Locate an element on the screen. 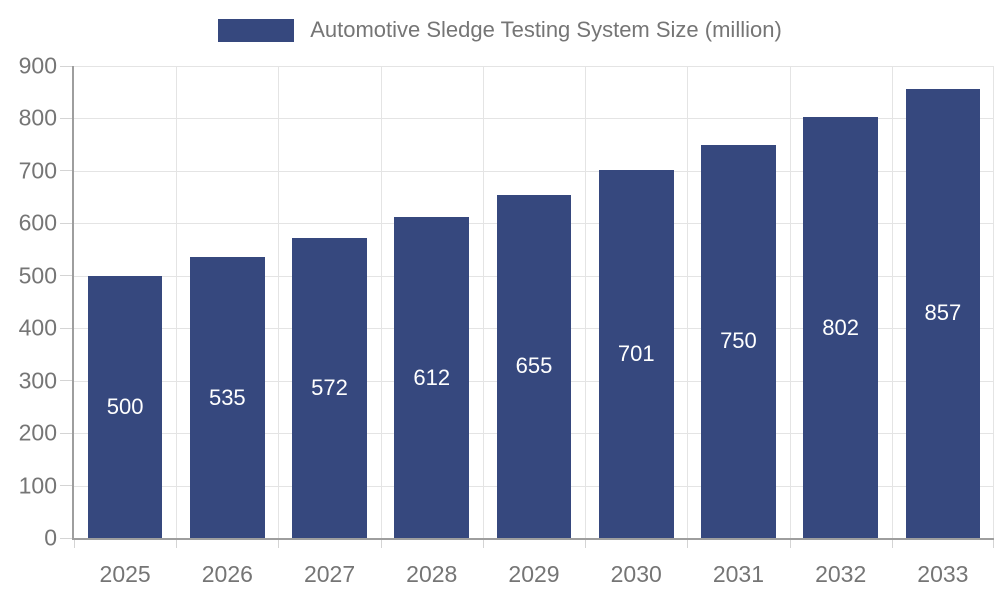 The image size is (1000, 600). bar-value-label: 500 is located at coordinates (125, 406).